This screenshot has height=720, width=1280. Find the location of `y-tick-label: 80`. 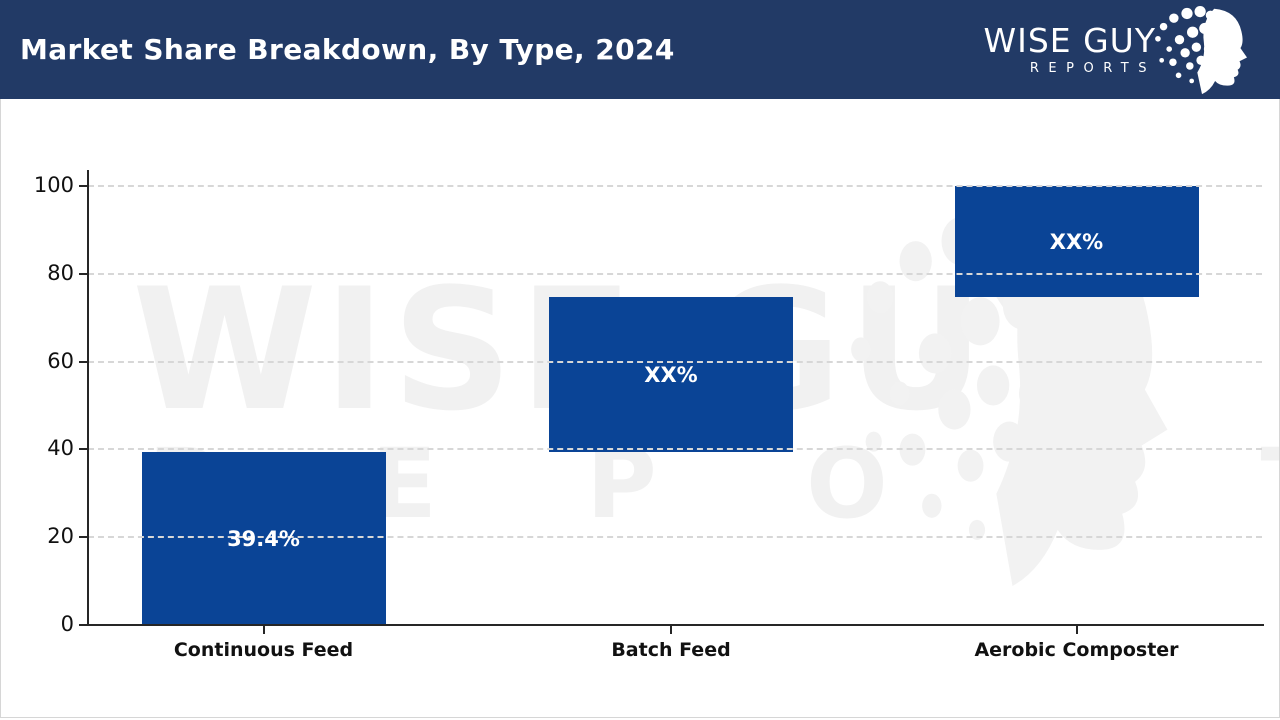

y-tick-label: 80 is located at coordinates (60, 272).